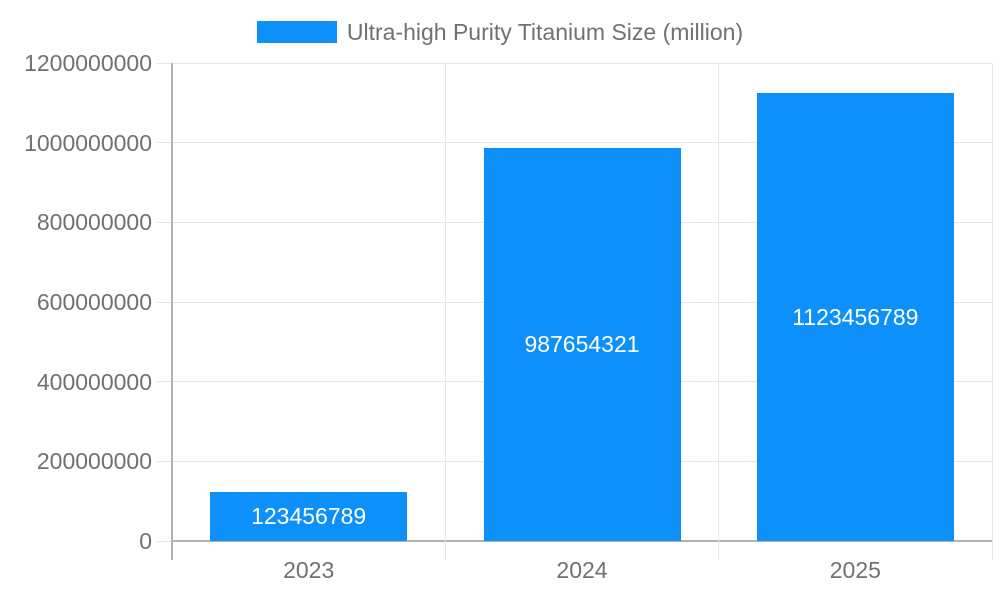  What do you see at coordinates (94, 302) in the screenshot?
I see `y-tick-label: 600000000` at bounding box center [94, 302].